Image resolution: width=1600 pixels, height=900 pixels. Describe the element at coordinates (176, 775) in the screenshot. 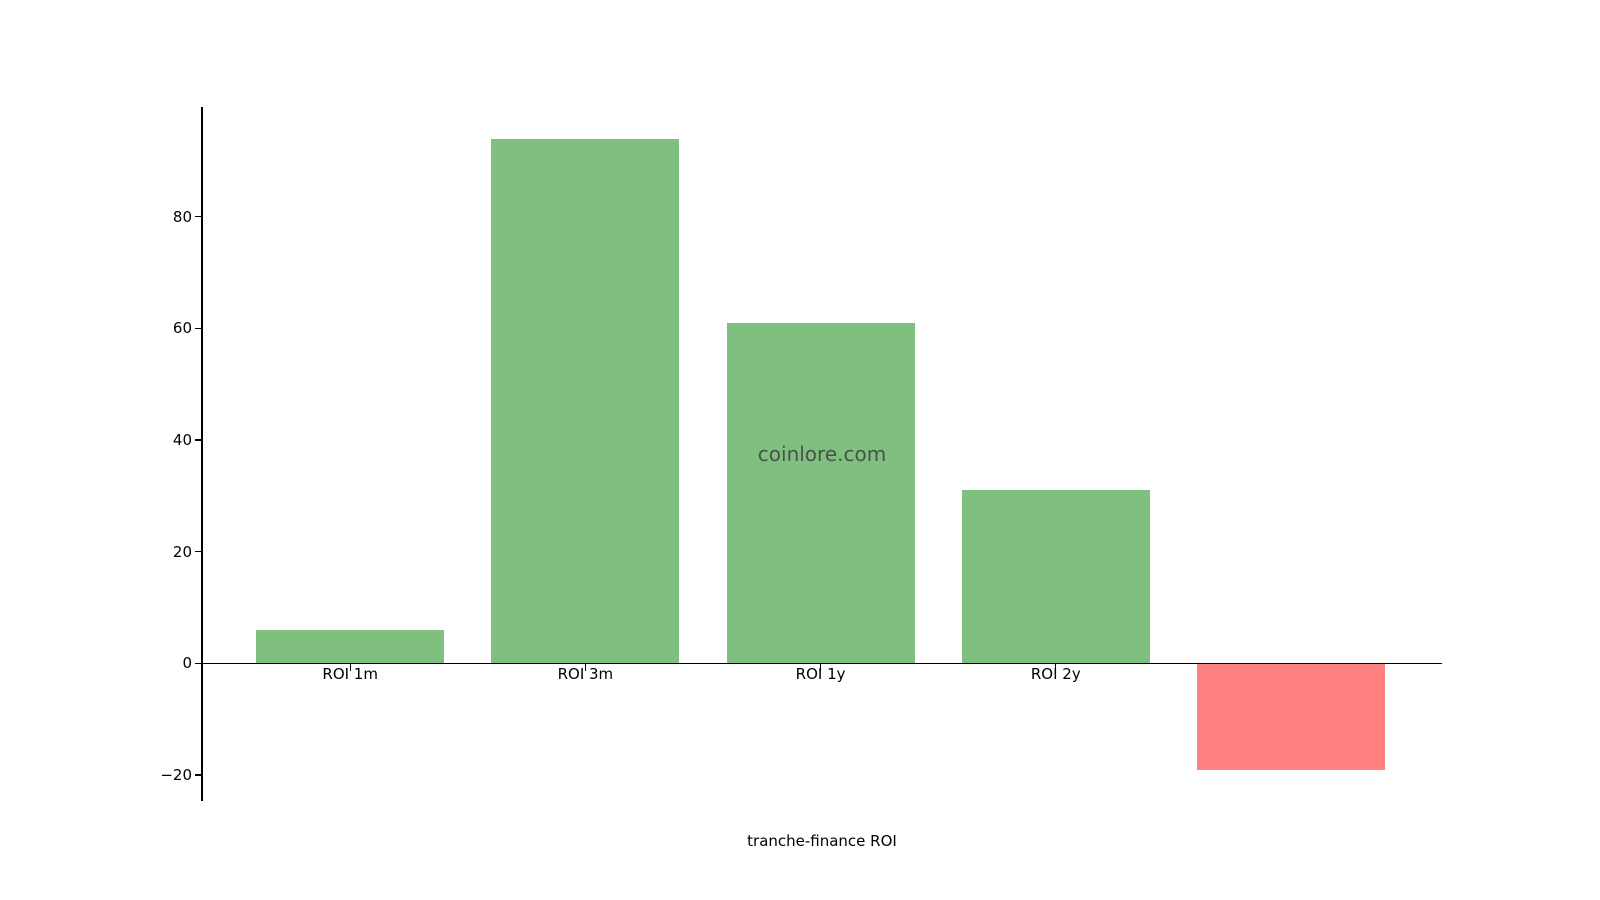

I see `y-tick-label: −20` at that location.